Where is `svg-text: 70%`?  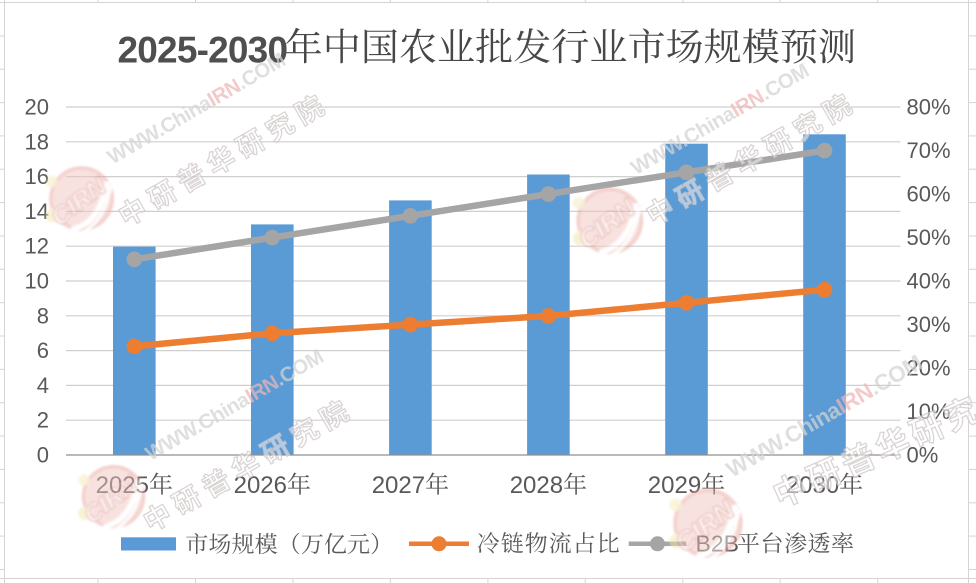 svg-text: 70% is located at coordinates (929, 150).